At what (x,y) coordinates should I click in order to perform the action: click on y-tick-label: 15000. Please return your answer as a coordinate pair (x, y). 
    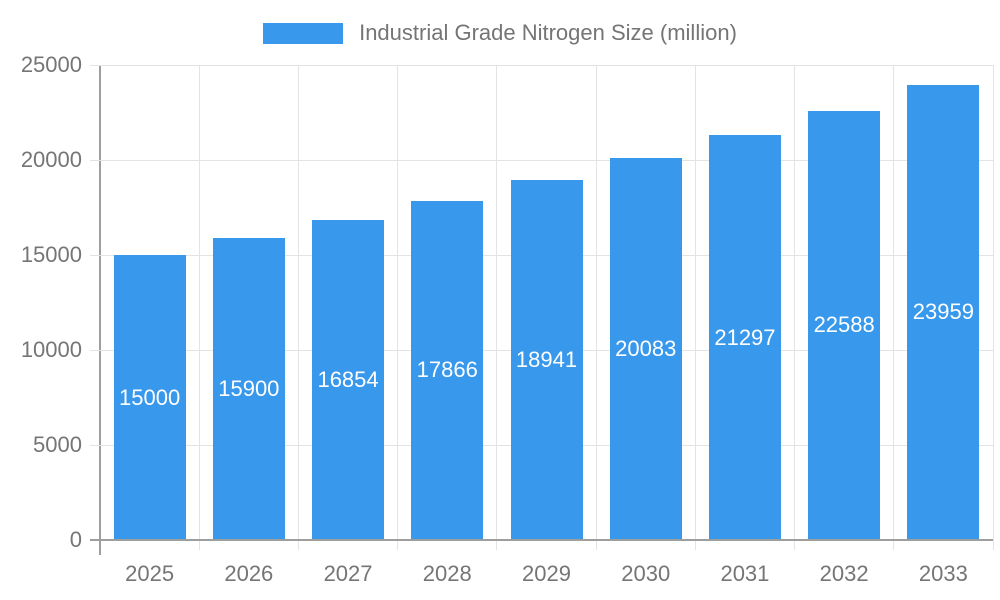
    Looking at the image, I should click on (51, 254).